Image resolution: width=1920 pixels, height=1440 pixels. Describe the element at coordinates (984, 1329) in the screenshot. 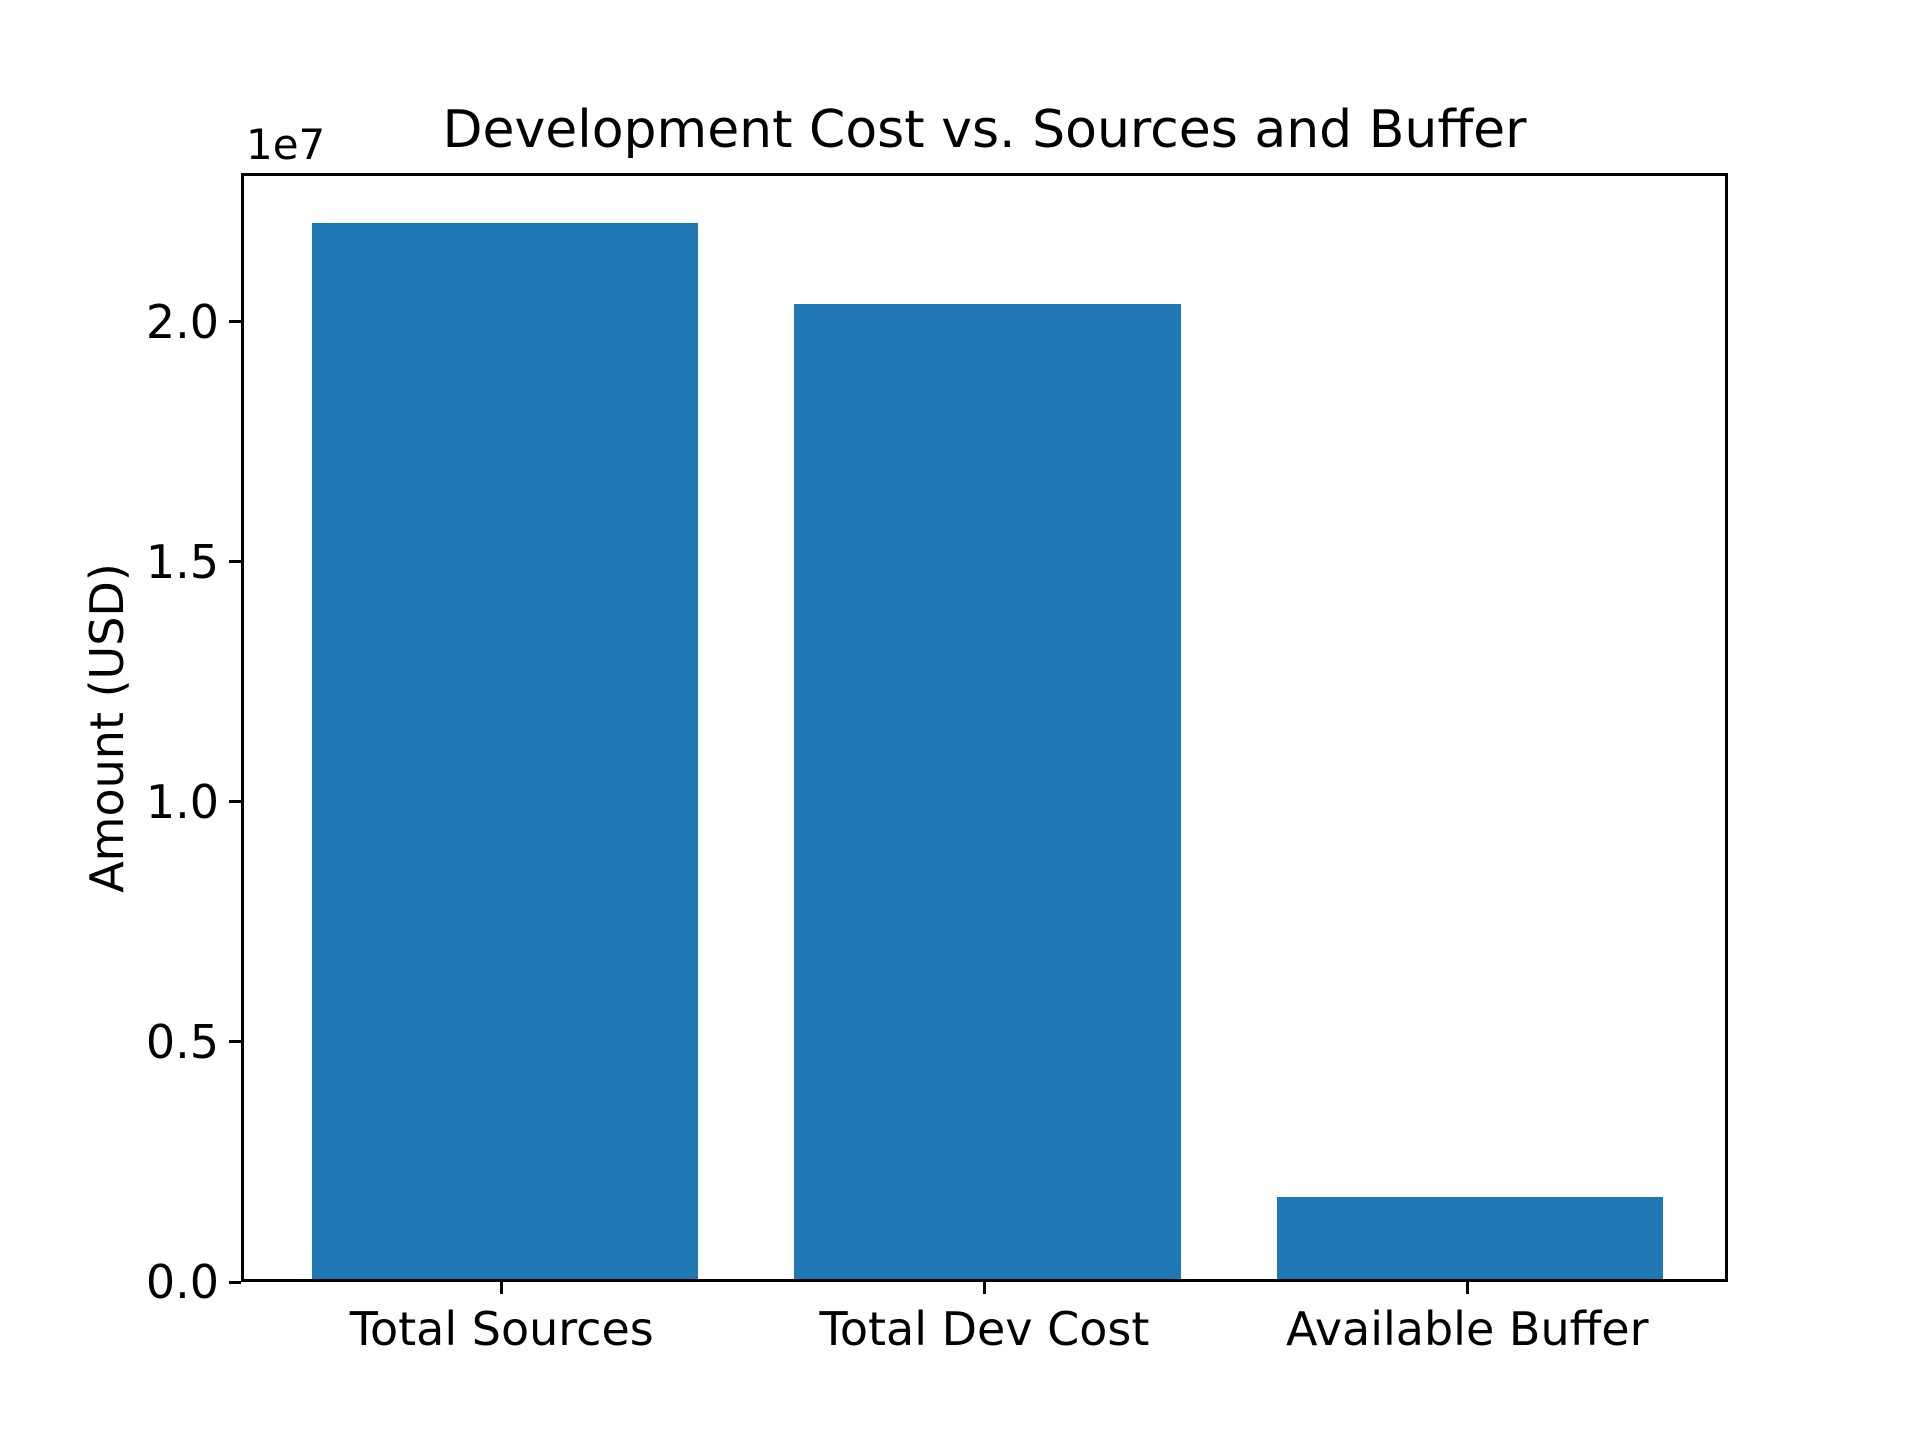

I see `x-tick-label-total-dev-cost: Total Dev Cost` at that location.